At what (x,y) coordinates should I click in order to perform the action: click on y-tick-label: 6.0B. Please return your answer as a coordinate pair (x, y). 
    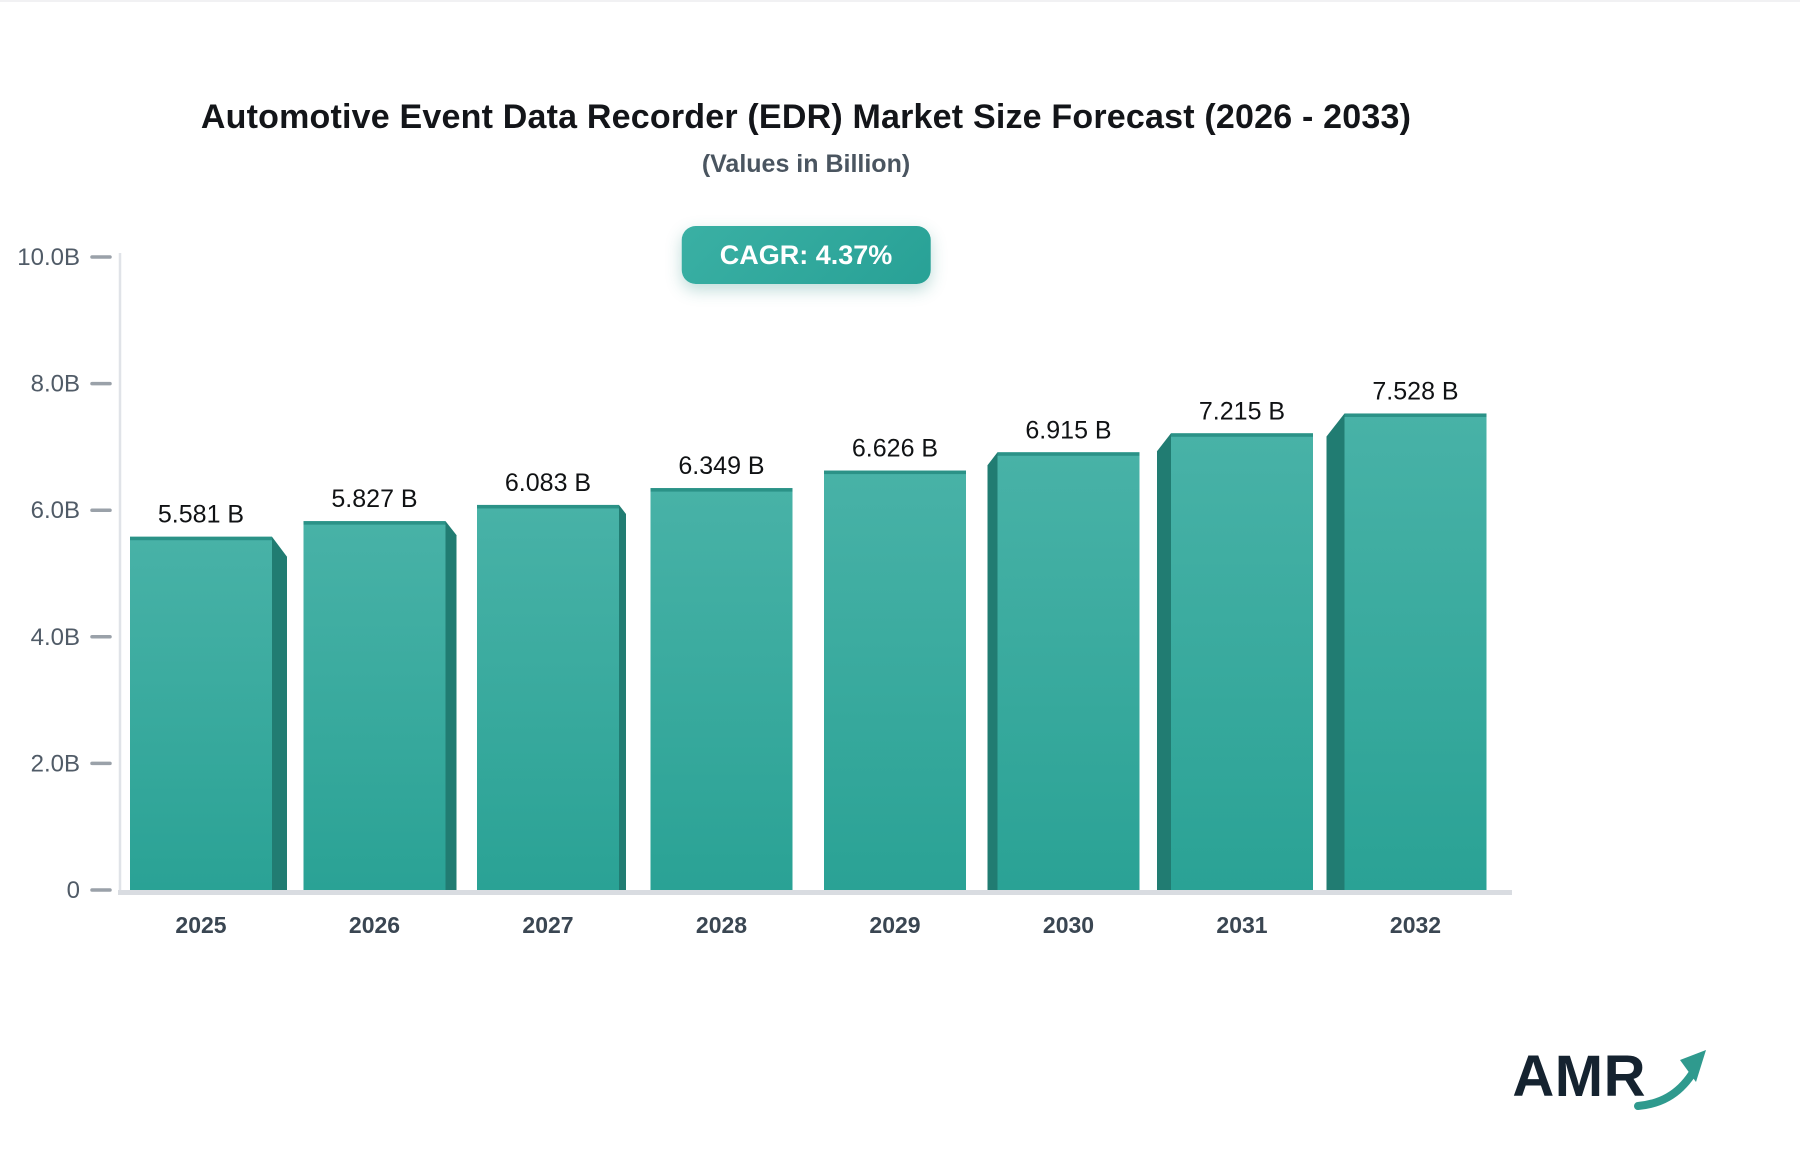
    Looking at the image, I should click on (55, 510).